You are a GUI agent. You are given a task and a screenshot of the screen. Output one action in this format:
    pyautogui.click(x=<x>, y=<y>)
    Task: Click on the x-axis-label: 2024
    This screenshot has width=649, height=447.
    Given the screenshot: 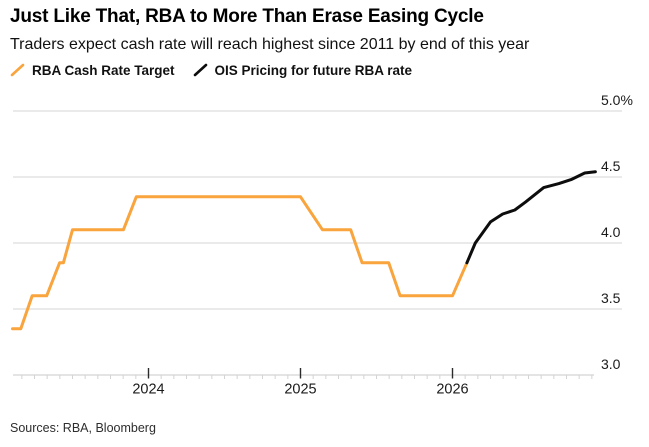 What is the action you would take?
    pyautogui.click(x=148, y=390)
    